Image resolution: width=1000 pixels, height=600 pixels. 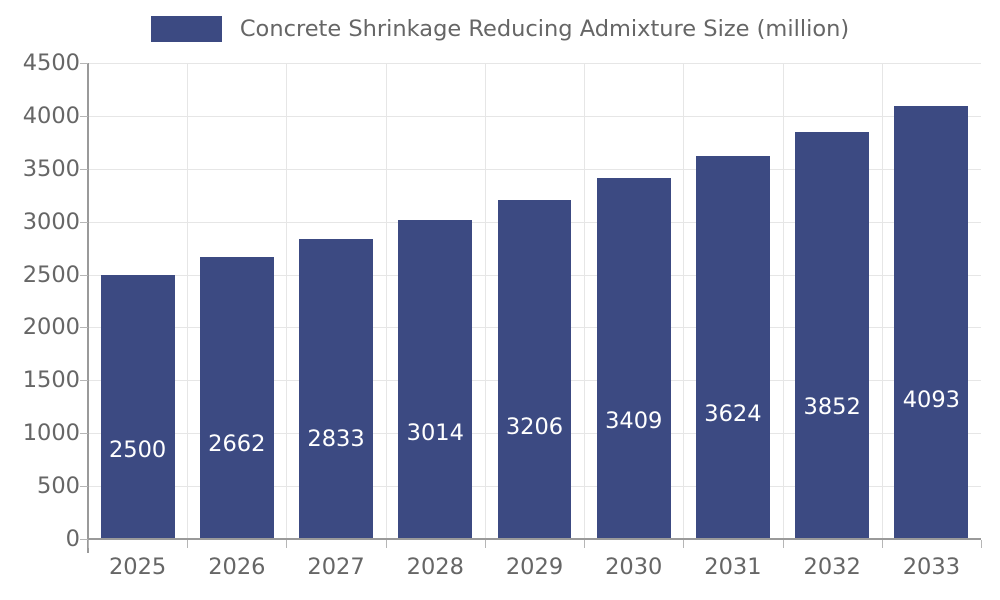 What do you see at coordinates (534, 567) in the screenshot?
I see `x-axis-tick-label: 2029` at bounding box center [534, 567].